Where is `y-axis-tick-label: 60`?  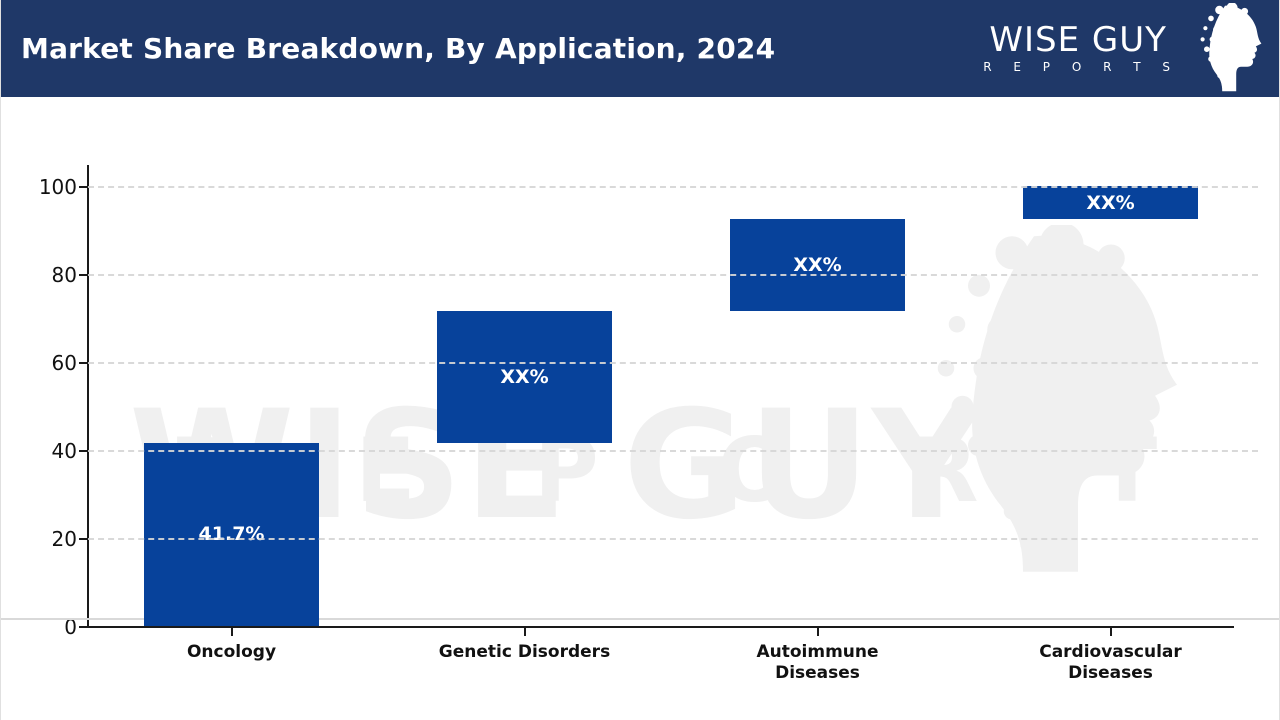 y-axis-tick-label: 60 is located at coordinates (64, 363).